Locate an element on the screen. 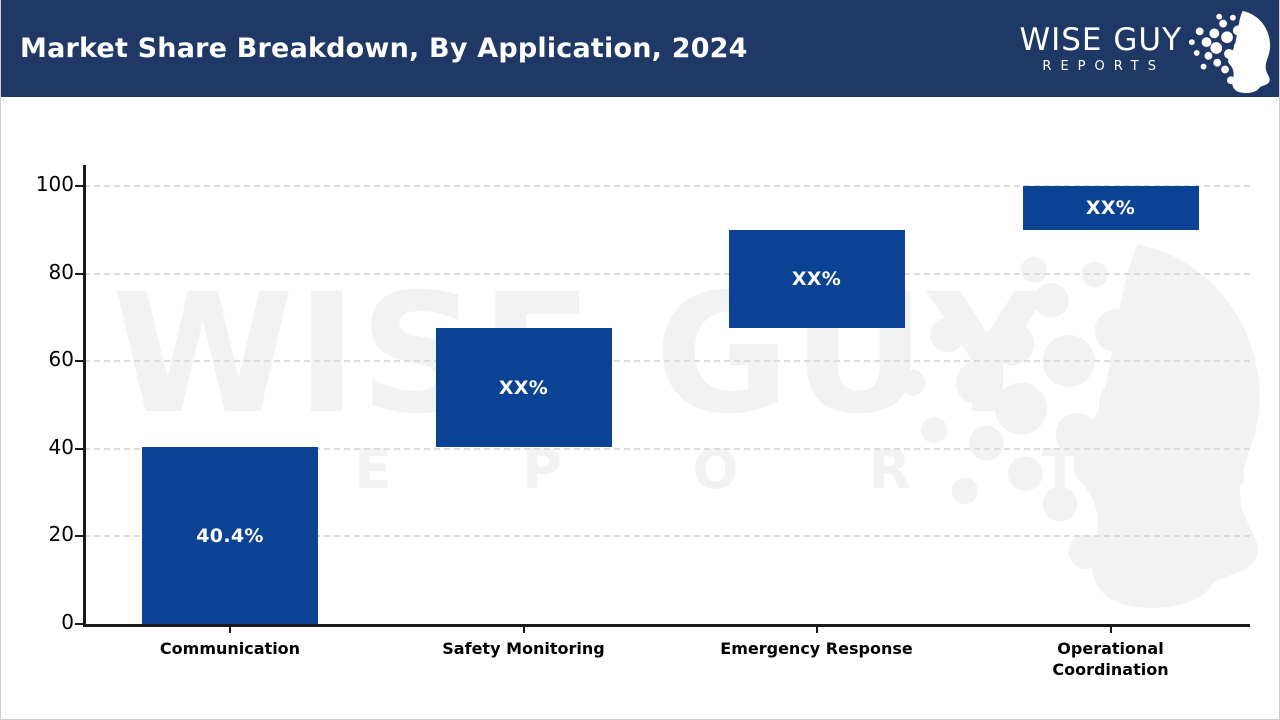  bar-safety-monitoring: XX% is located at coordinates (523, 388).